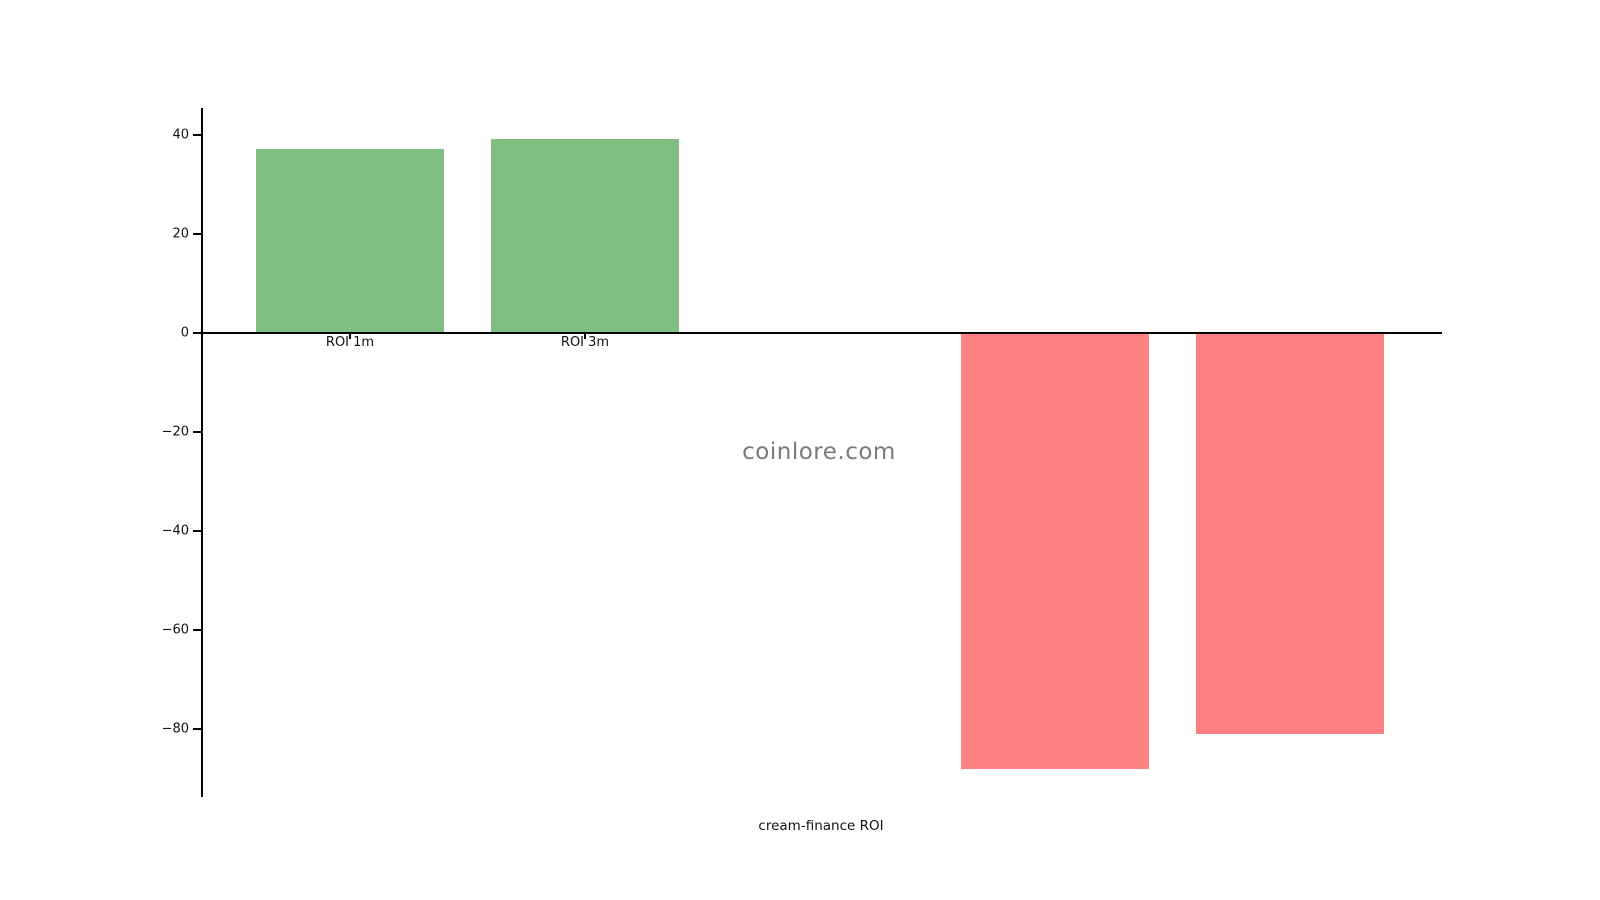 This screenshot has width=1600, height=900. Describe the element at coordinates (175, 531) in the screenshot. I see `y-tick-label: −40` at that location.